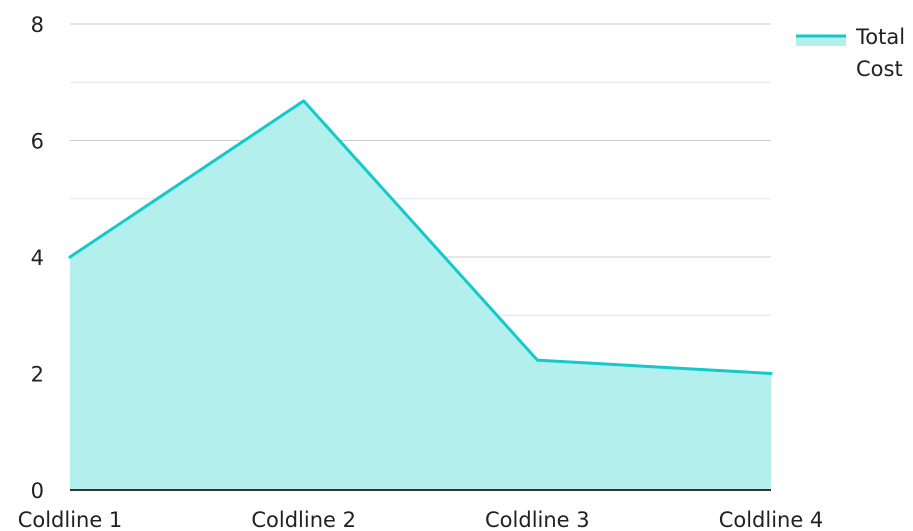  I want to click on x-tick-label: Coldline 3, so click(537, 519).